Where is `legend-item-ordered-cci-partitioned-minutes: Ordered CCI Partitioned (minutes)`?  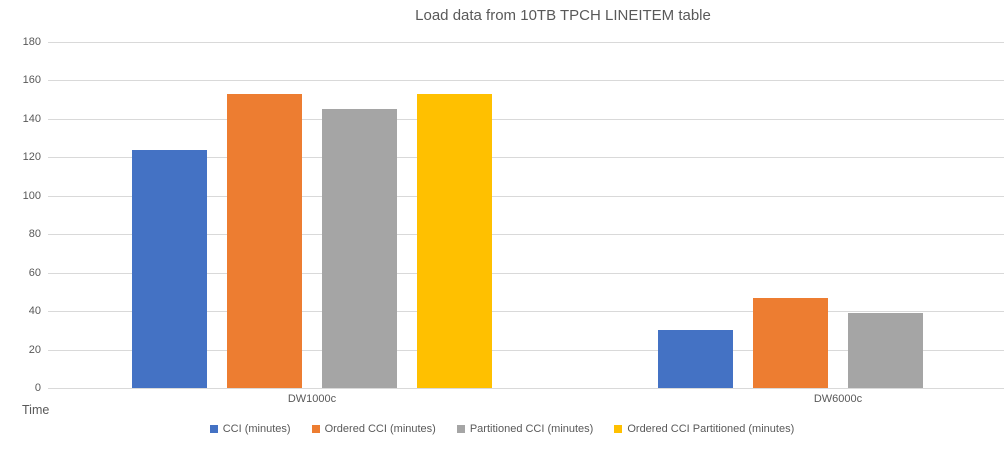 legend-item-ordered-cci-partitioned-minutes: Ordered CCI Partitioned (minutes) is located at coordinates (704, 429).